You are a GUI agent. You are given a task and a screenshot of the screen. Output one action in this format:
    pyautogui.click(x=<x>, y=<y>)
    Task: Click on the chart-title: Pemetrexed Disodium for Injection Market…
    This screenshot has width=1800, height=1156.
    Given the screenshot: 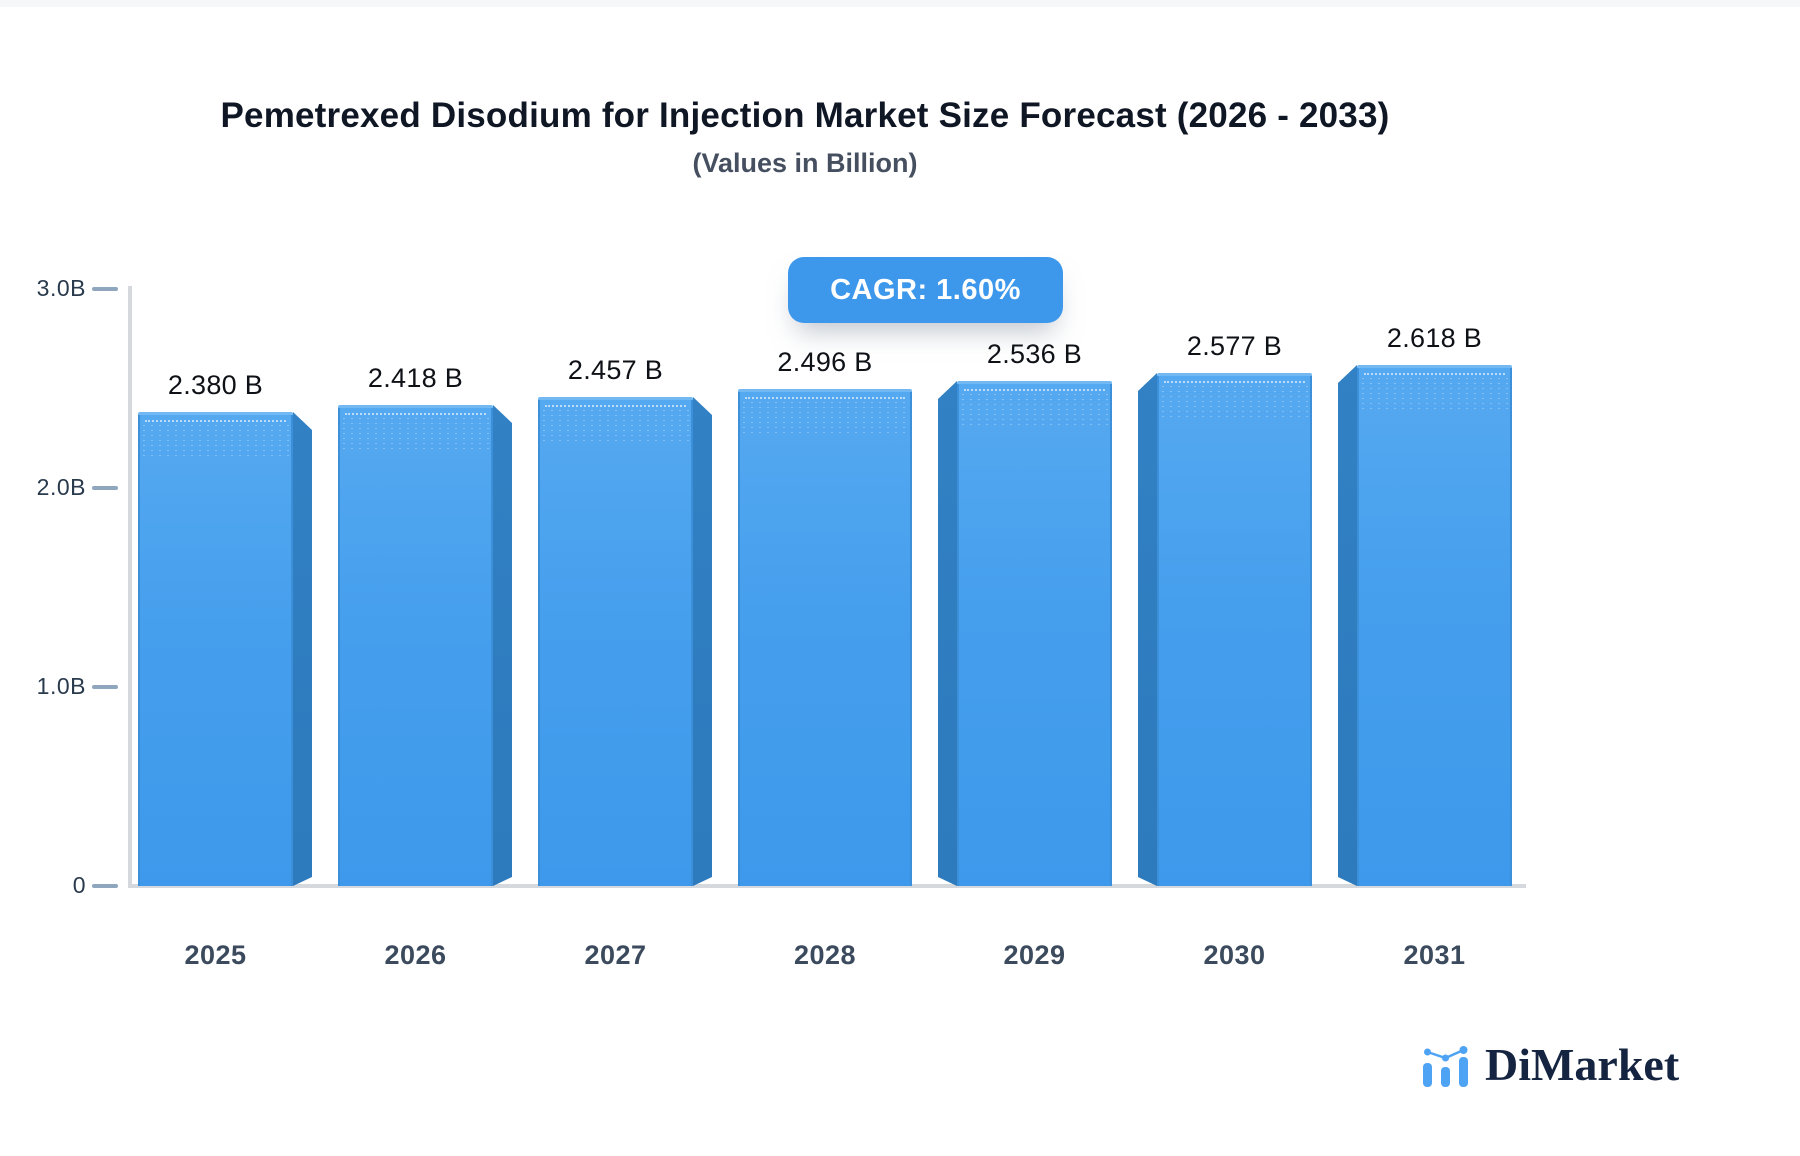 What is the action you would take?
    pyautogui.click(x=805, y=115)
    